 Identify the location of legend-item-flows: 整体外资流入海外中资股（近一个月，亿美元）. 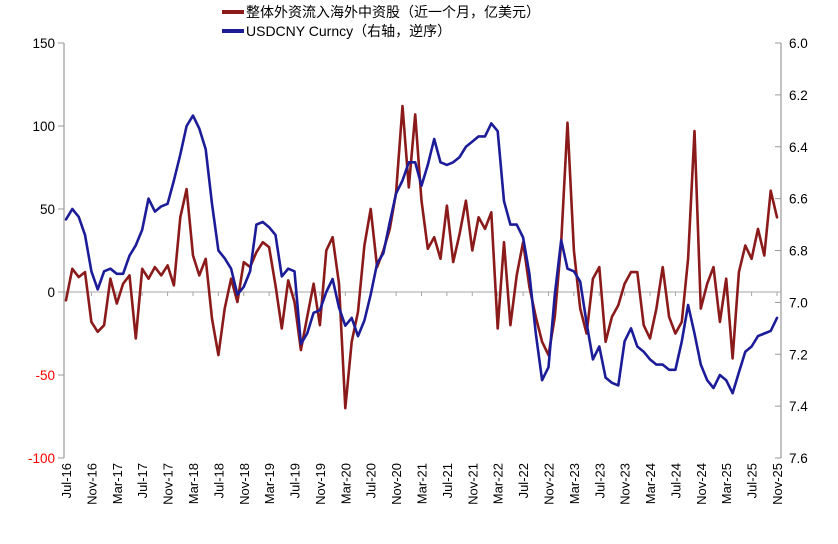
(381, 12).